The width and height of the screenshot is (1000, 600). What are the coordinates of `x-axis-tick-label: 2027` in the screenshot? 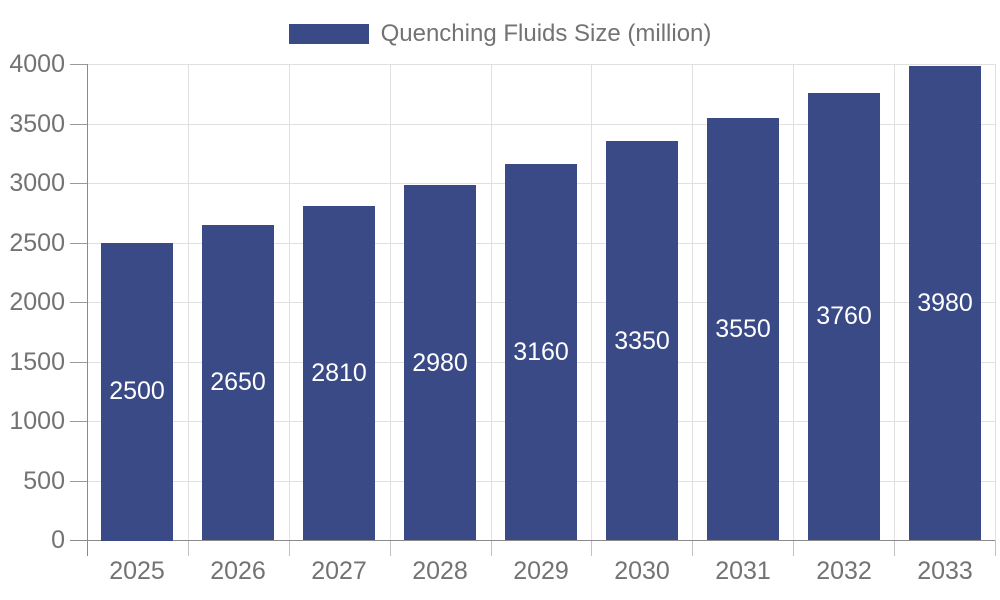 It's located at (339, 571).